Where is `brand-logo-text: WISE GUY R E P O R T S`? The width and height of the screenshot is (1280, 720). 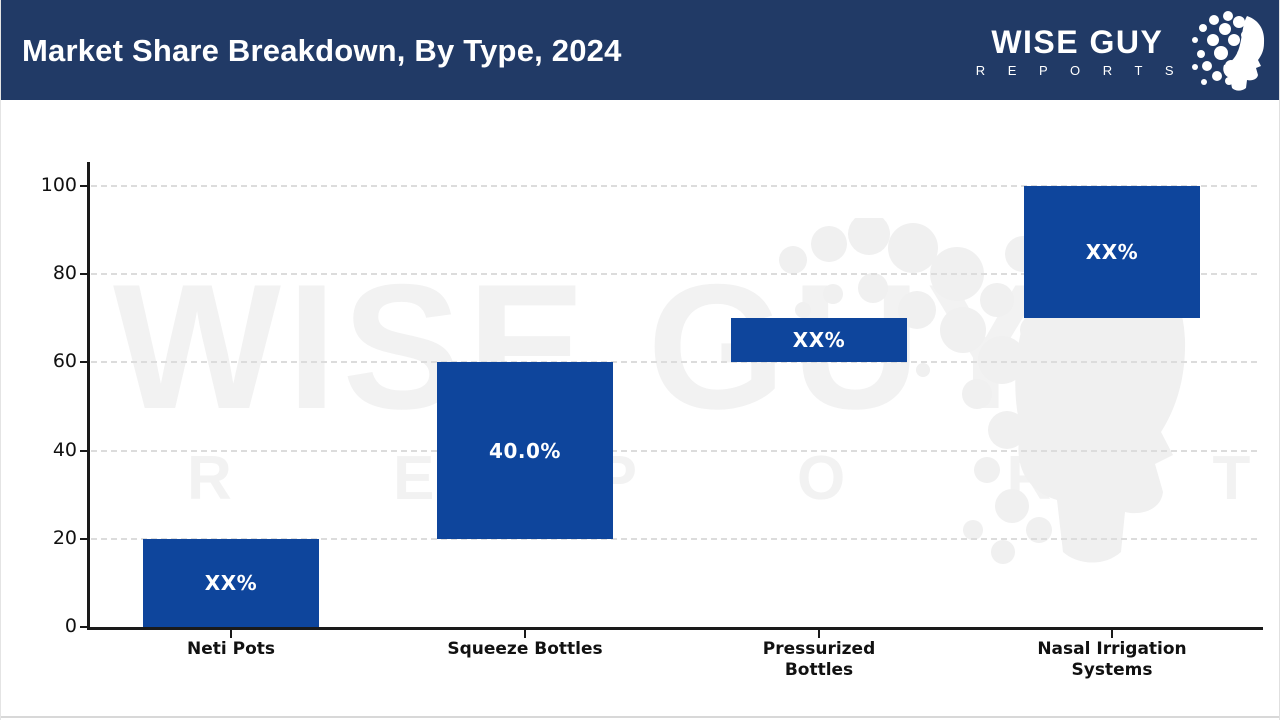 brand-logo-text: WISE GUY R E P O R T S is located at coordinates (1077, 52).